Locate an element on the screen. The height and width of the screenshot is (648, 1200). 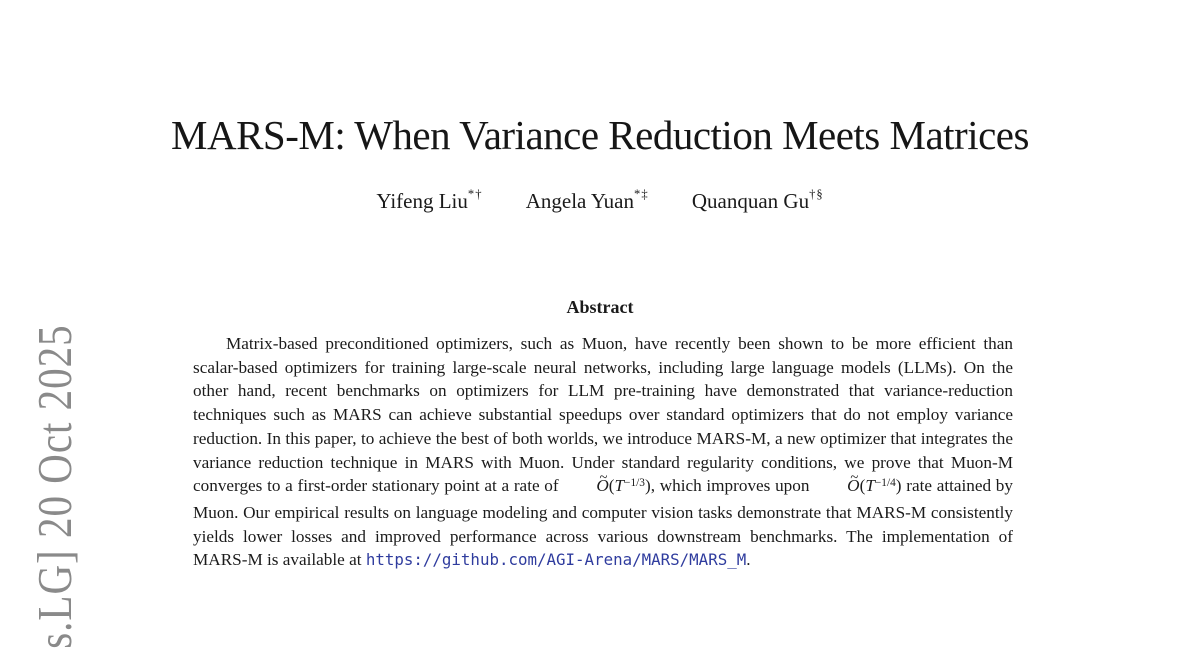
author-1-affiliation-marks: *† is located at coordinates (475, 194).